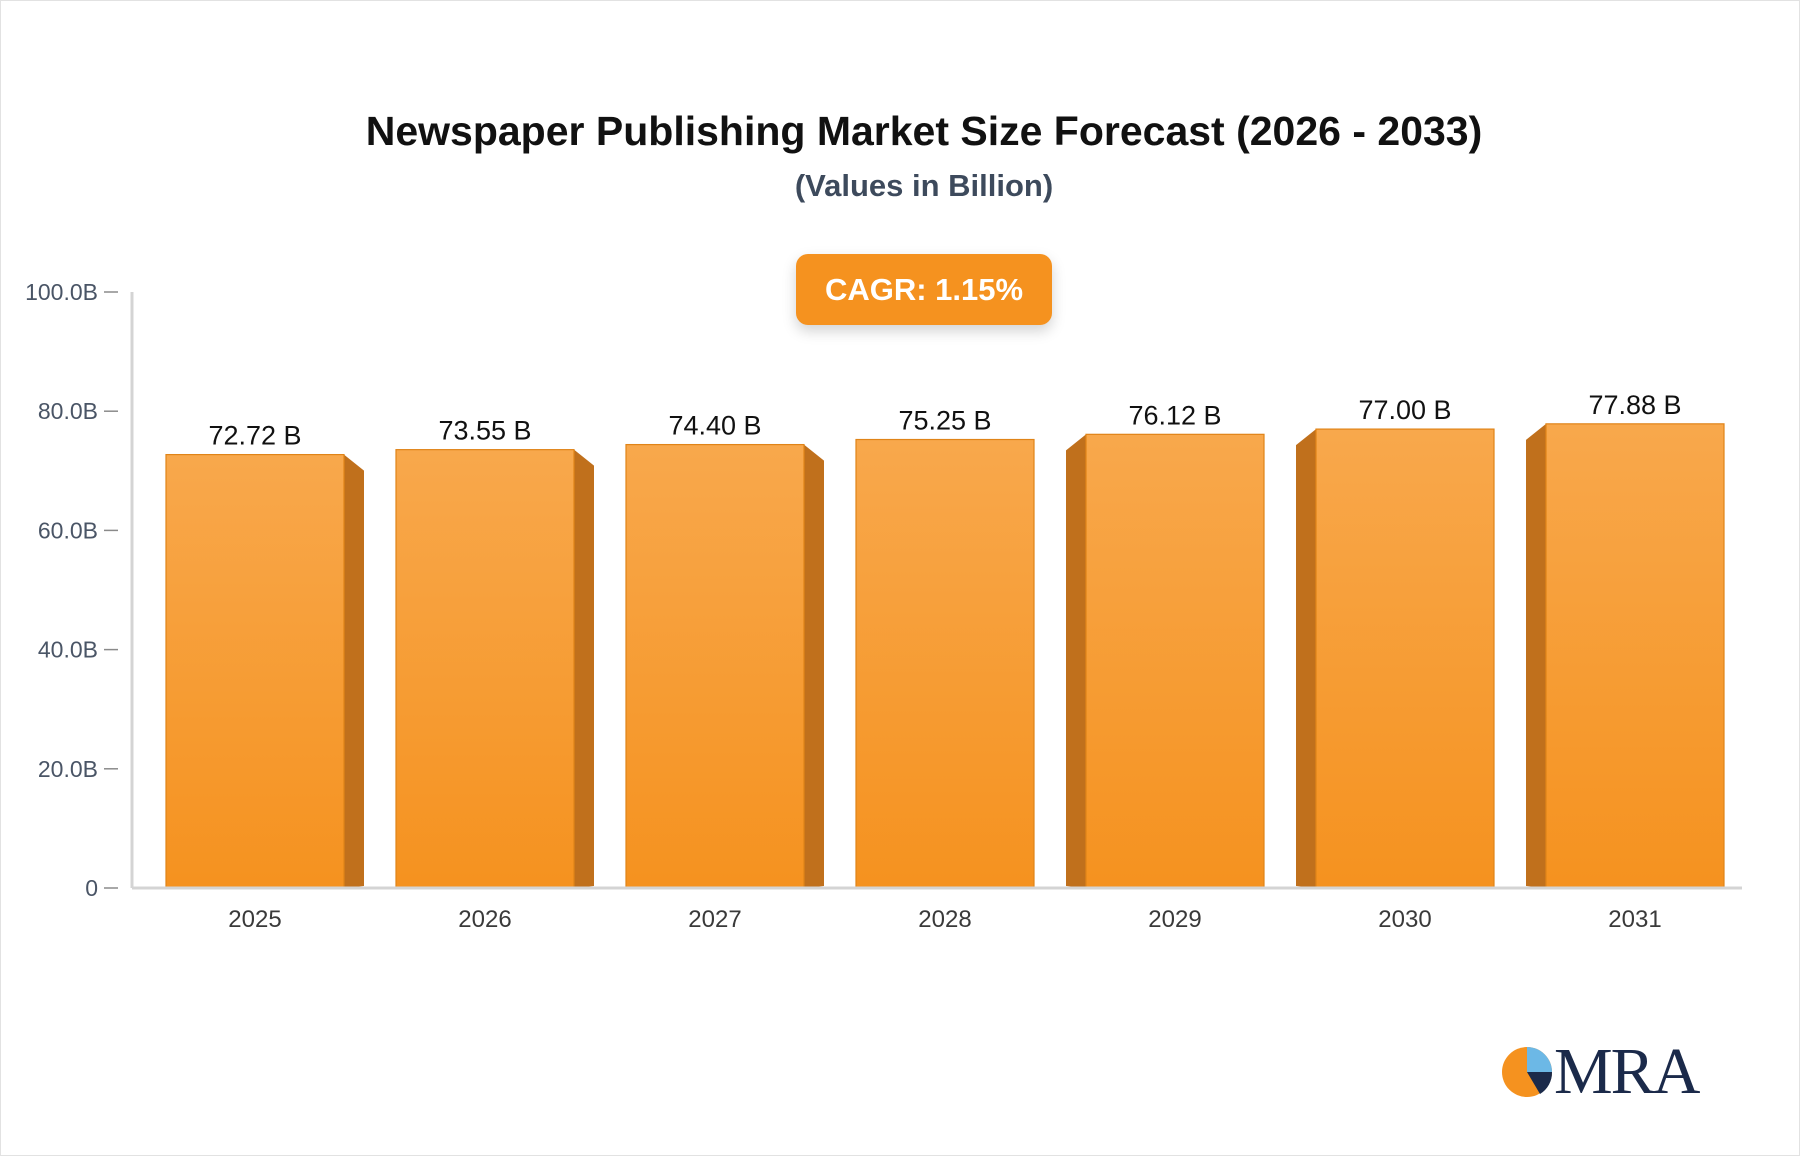 This screenshot has height=1156, width=1800. Describe the element at coordinates (714, 919) in the screenshot. I see `x-tick-label: 2027` at that location.